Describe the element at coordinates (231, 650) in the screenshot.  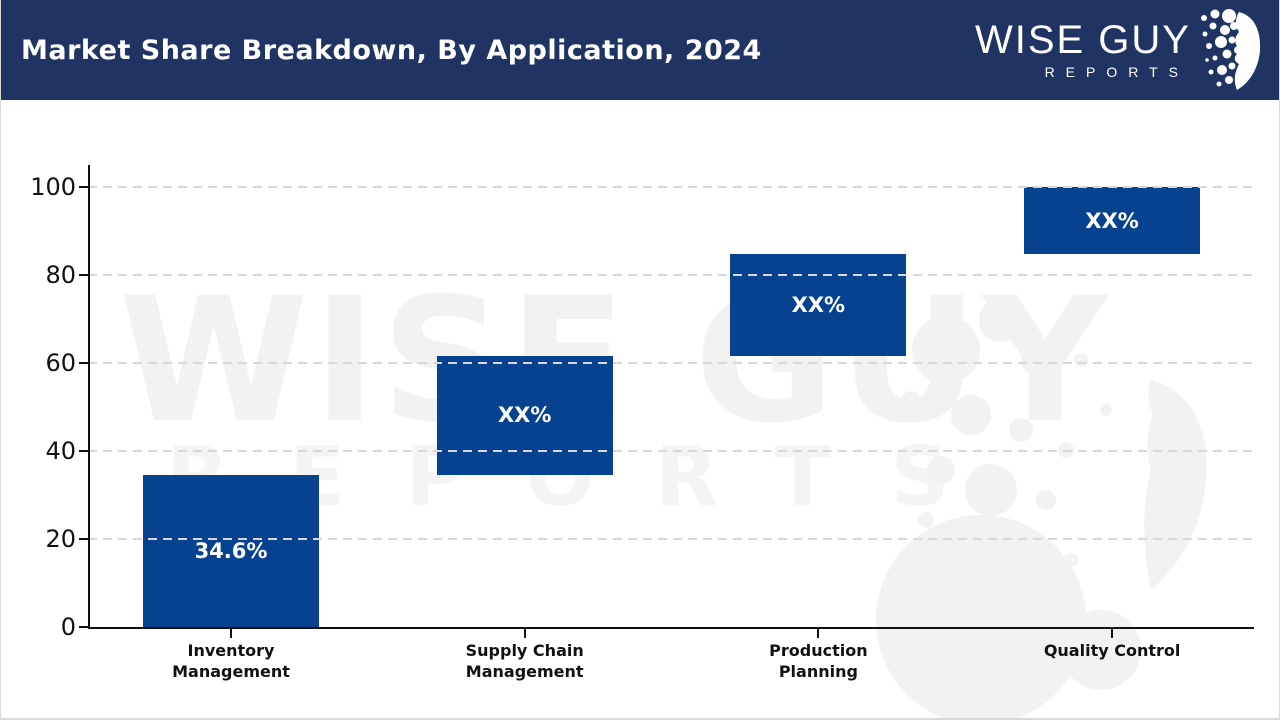
I see `category-label-line: Inventory` at that location.